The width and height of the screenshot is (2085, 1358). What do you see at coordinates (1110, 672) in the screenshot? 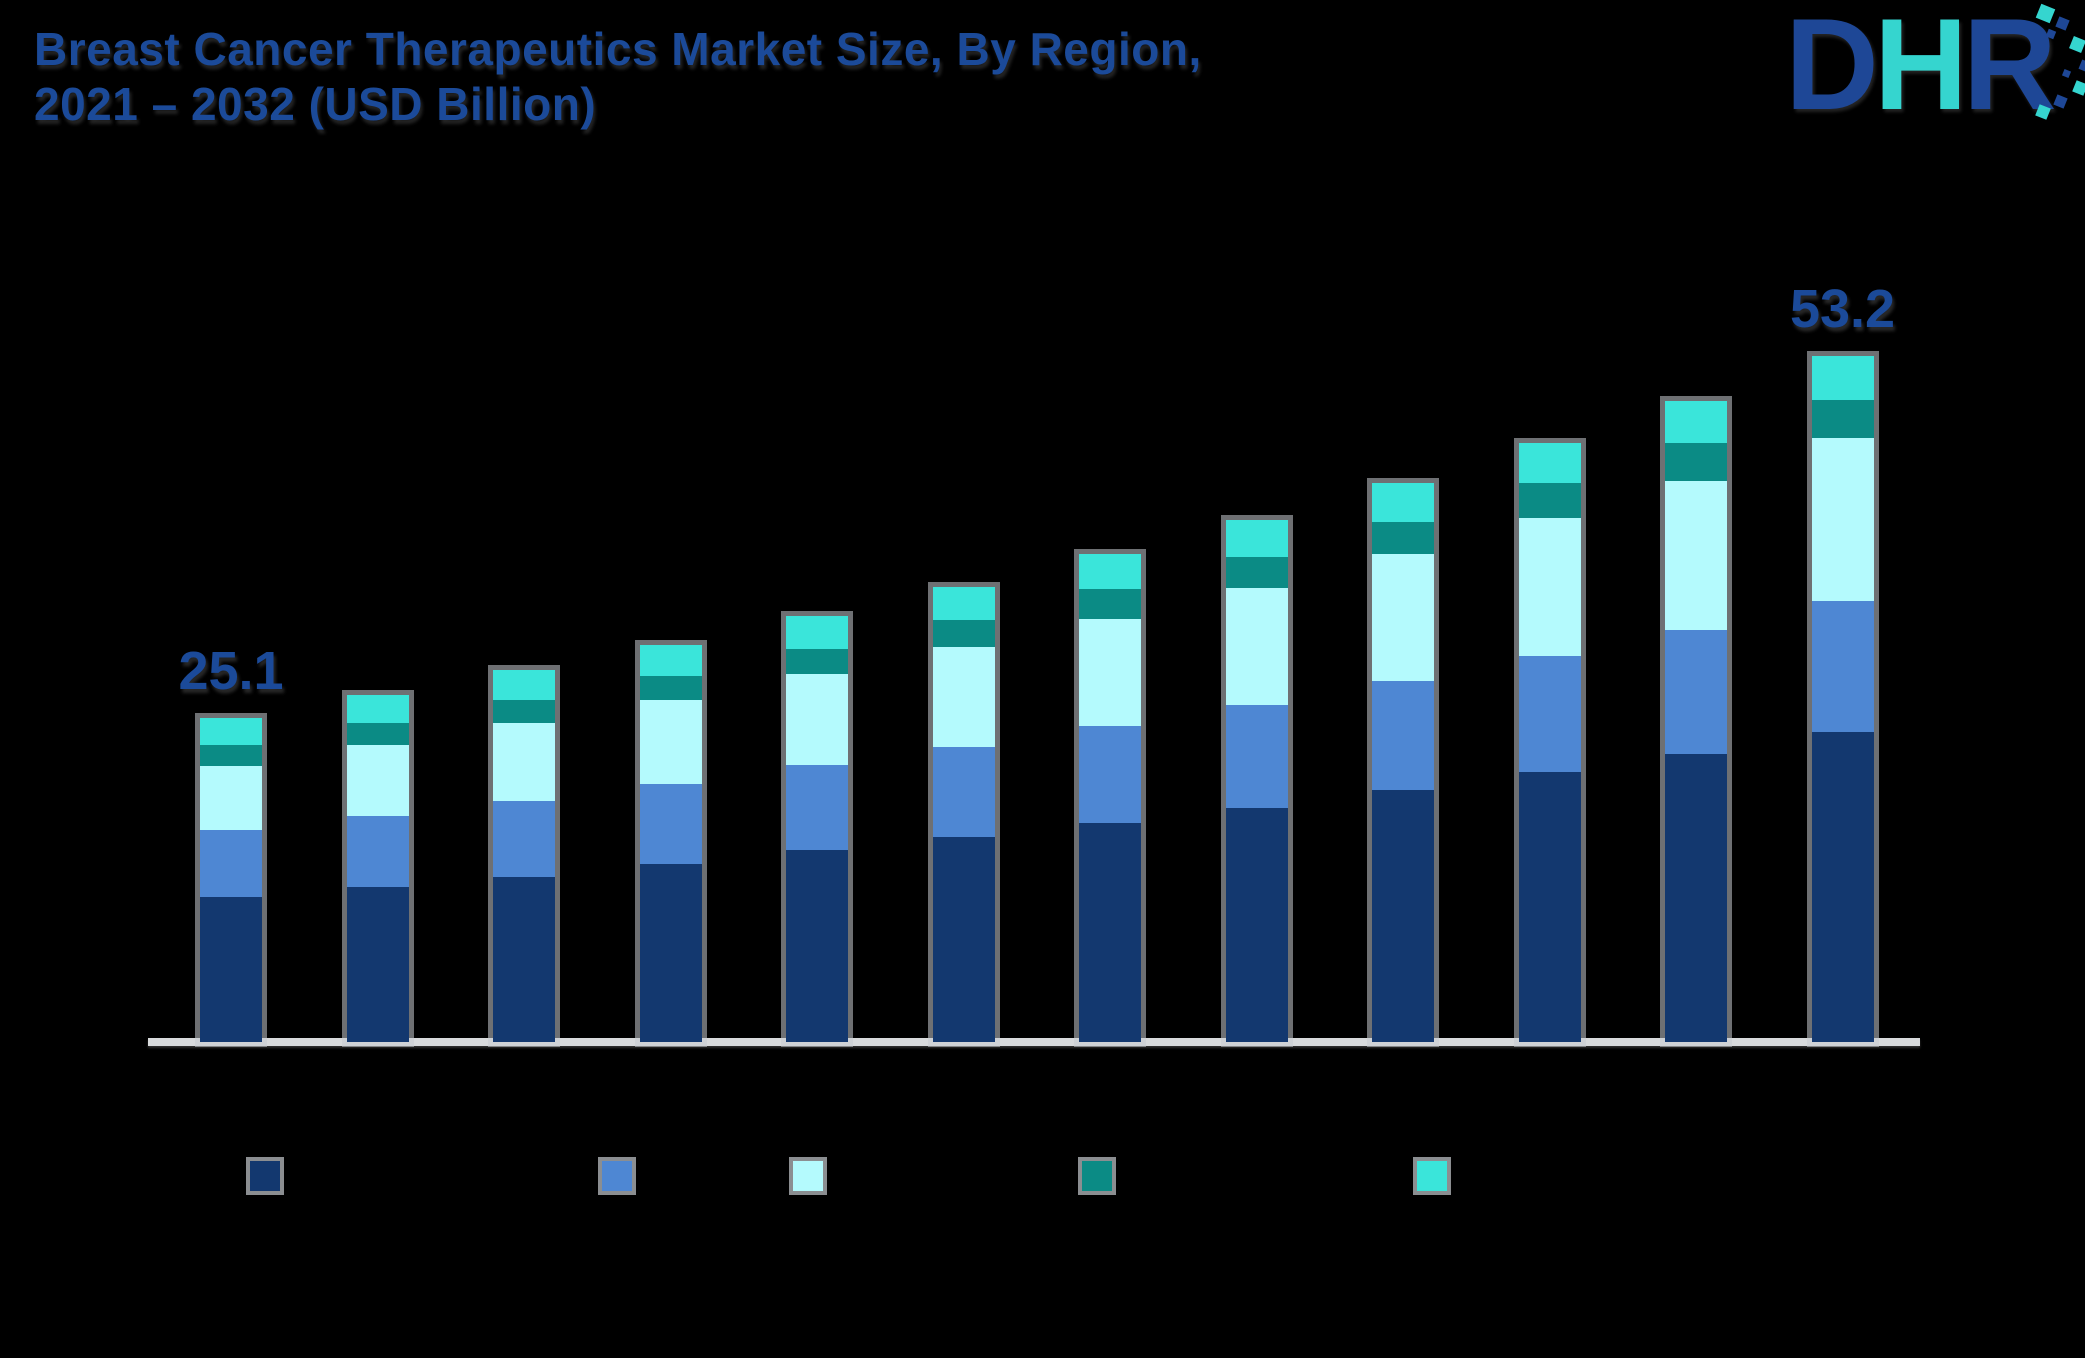
I see `segment-asia-pacific-2027` at bounding box center [1110, 672].